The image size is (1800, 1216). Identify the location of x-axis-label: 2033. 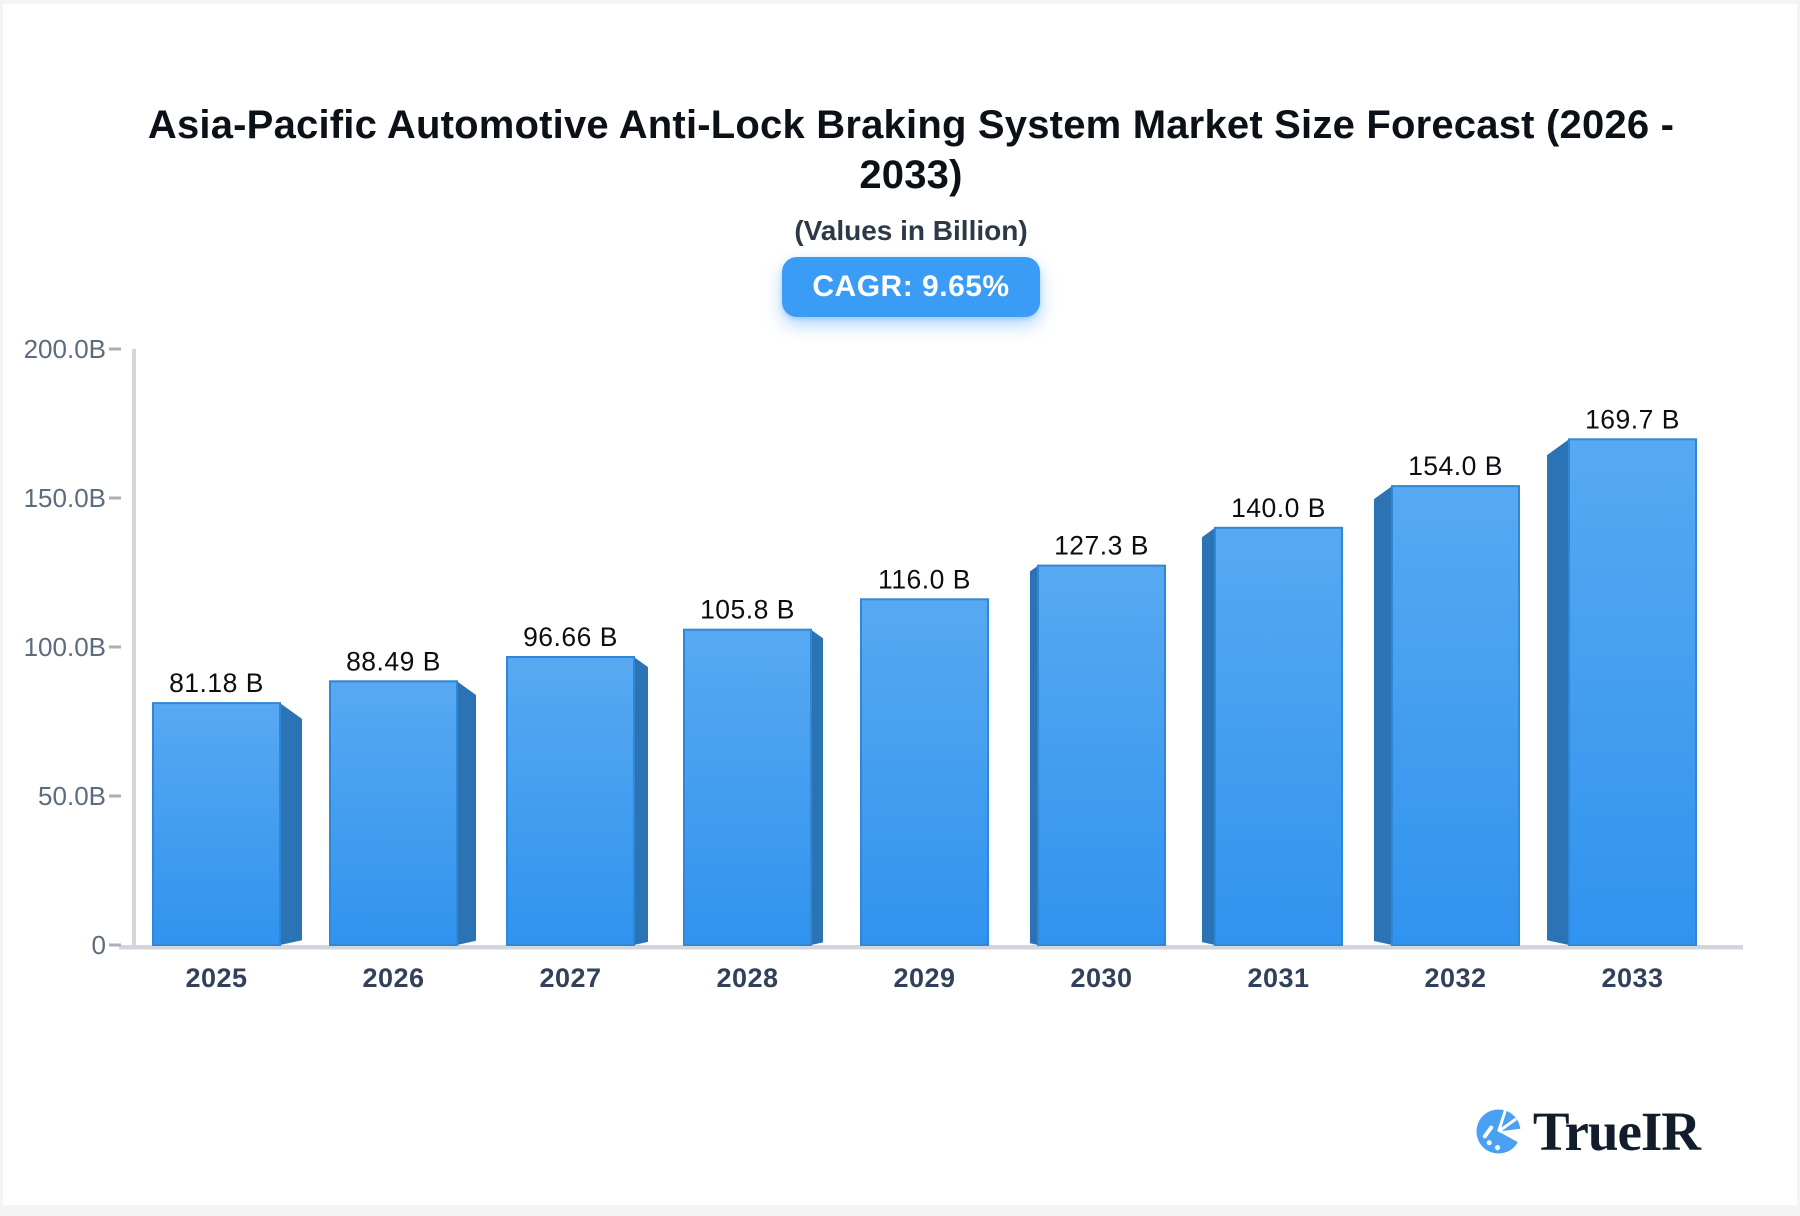
(1632, 978).